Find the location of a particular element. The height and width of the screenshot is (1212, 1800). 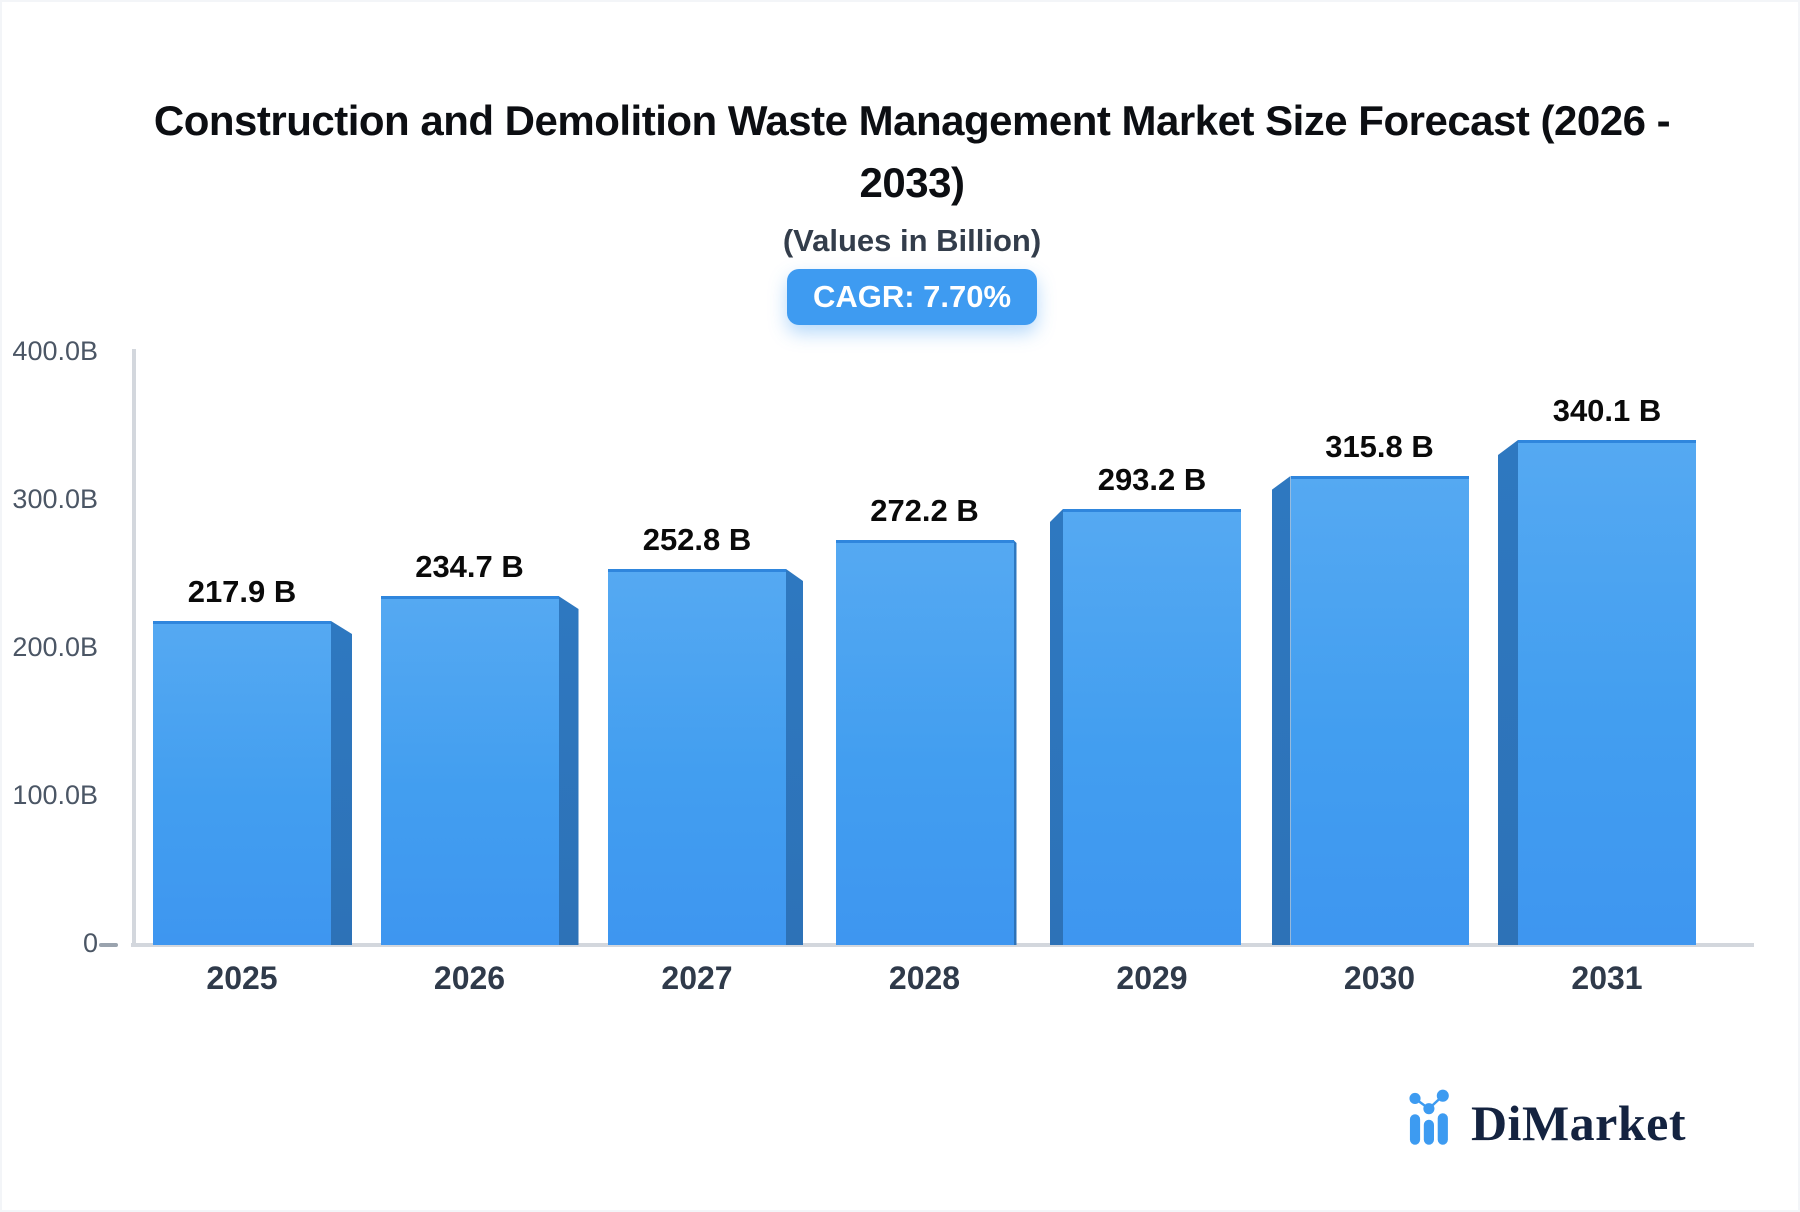

x-axis-category-label: 2027 is located at coordinates (697, 978).